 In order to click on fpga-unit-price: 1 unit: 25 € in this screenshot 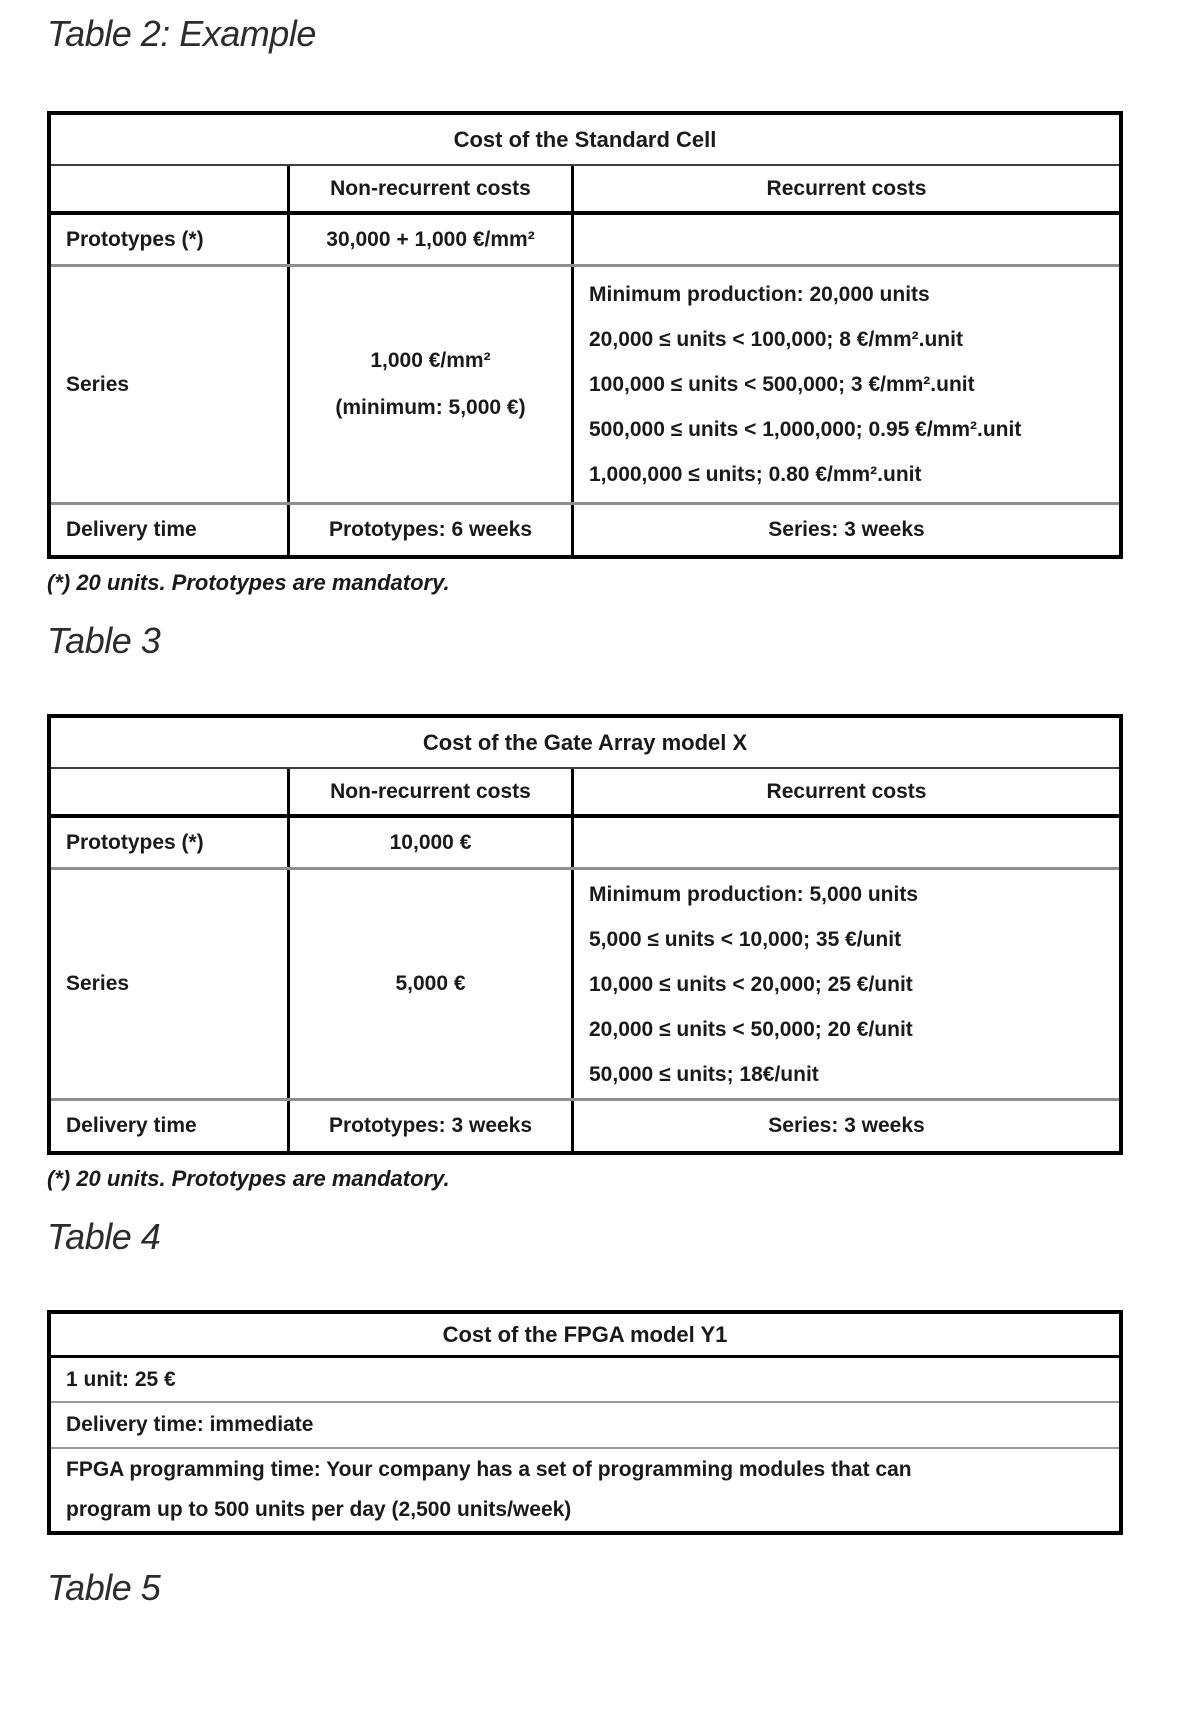, I will do `click(121, 1379)`.